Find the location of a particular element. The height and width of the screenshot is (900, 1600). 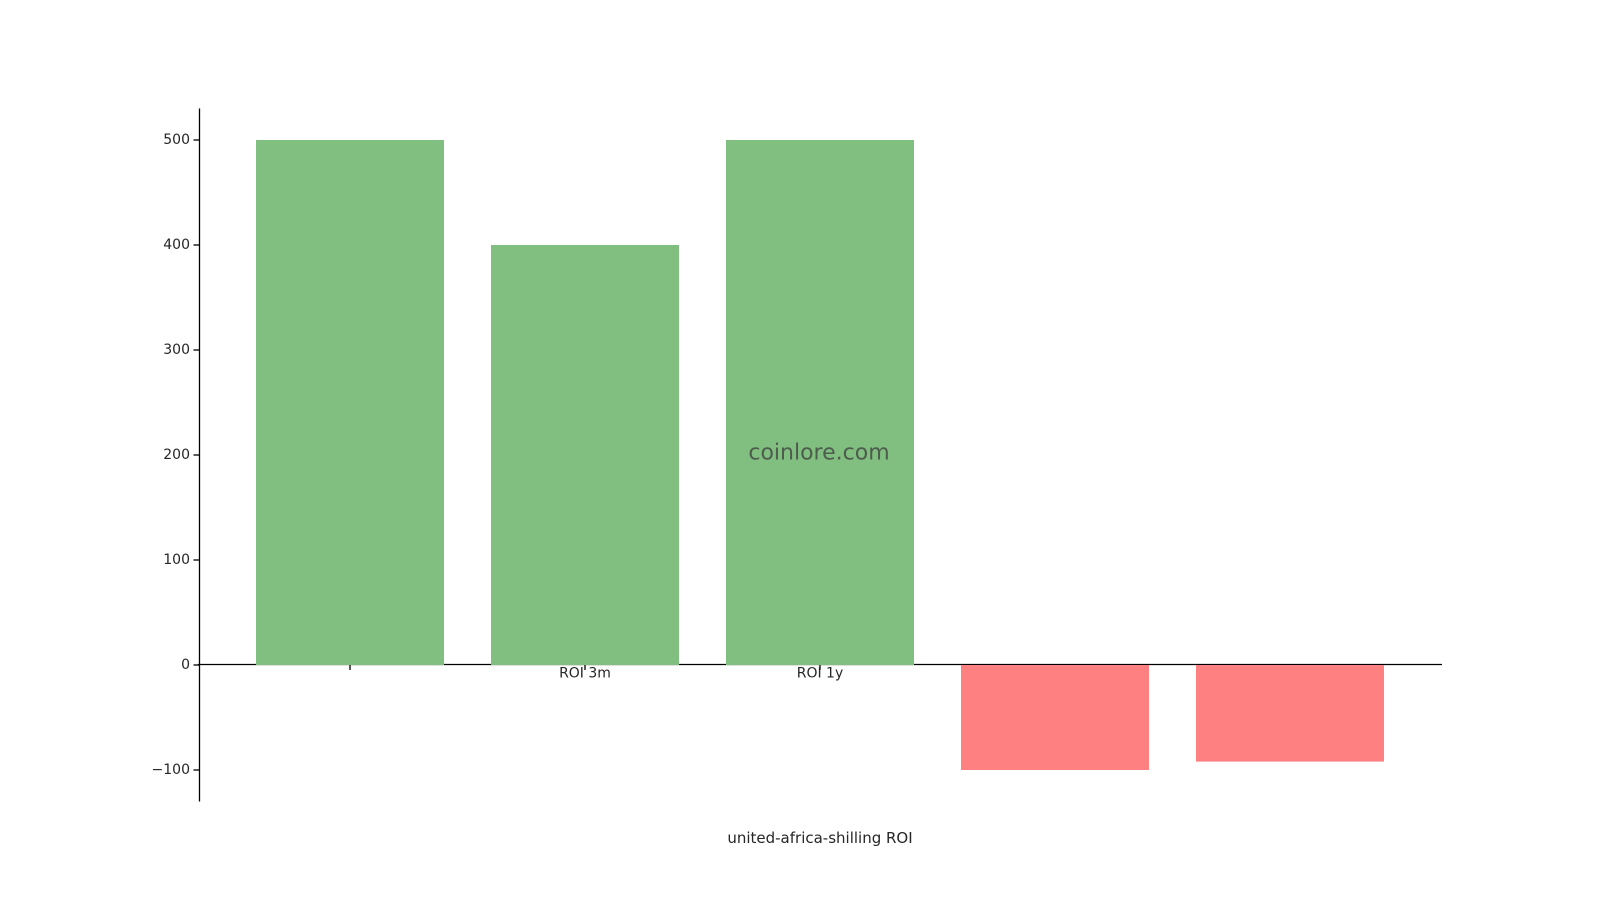

watermark: coinlore.com is located at coordinates (818, 453).